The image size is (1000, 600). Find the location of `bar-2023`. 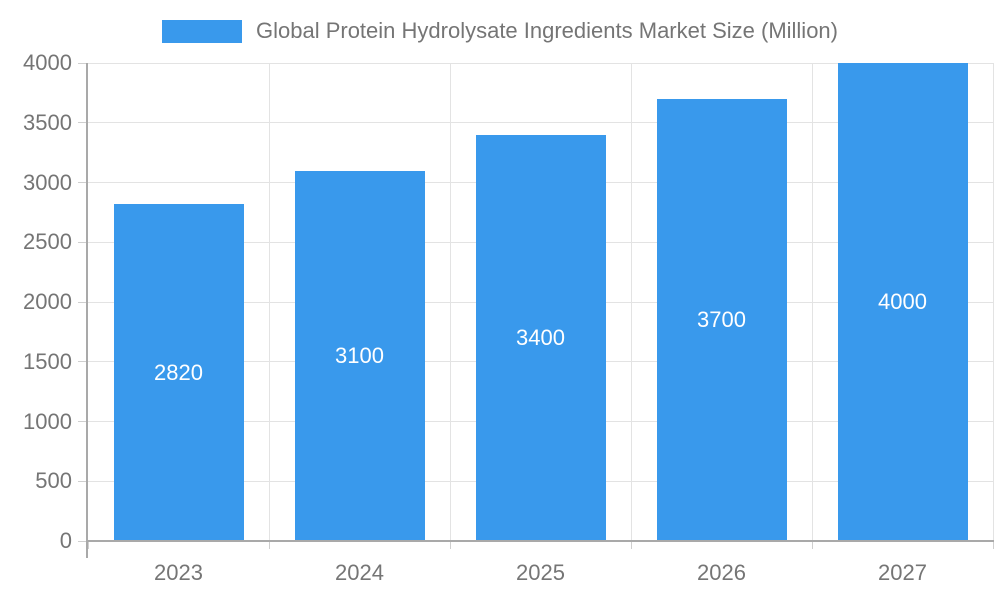

bar-2023 is located at coordinates (178, 372).